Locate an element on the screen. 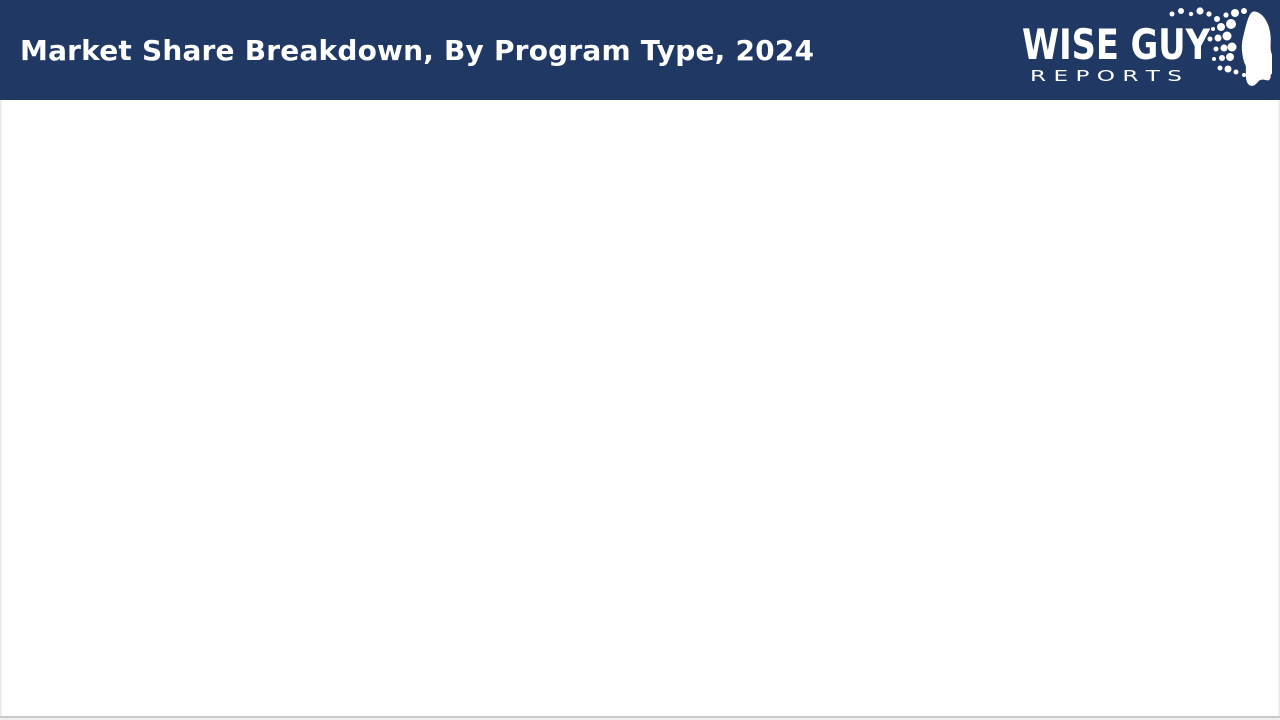 This screenshot has width=1280, height=720. logo-dot-cluster-icon is located at coordinates (1208, 42).